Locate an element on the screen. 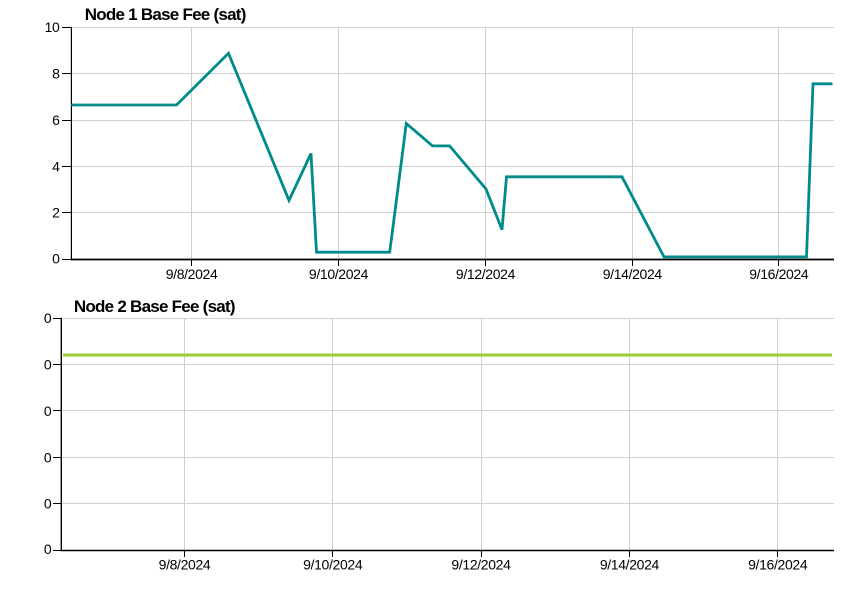 The height and width of the screenshot is (600, 860). svg-text: Node 1 Base Fee (sat) is located at coordinates (165, 14).